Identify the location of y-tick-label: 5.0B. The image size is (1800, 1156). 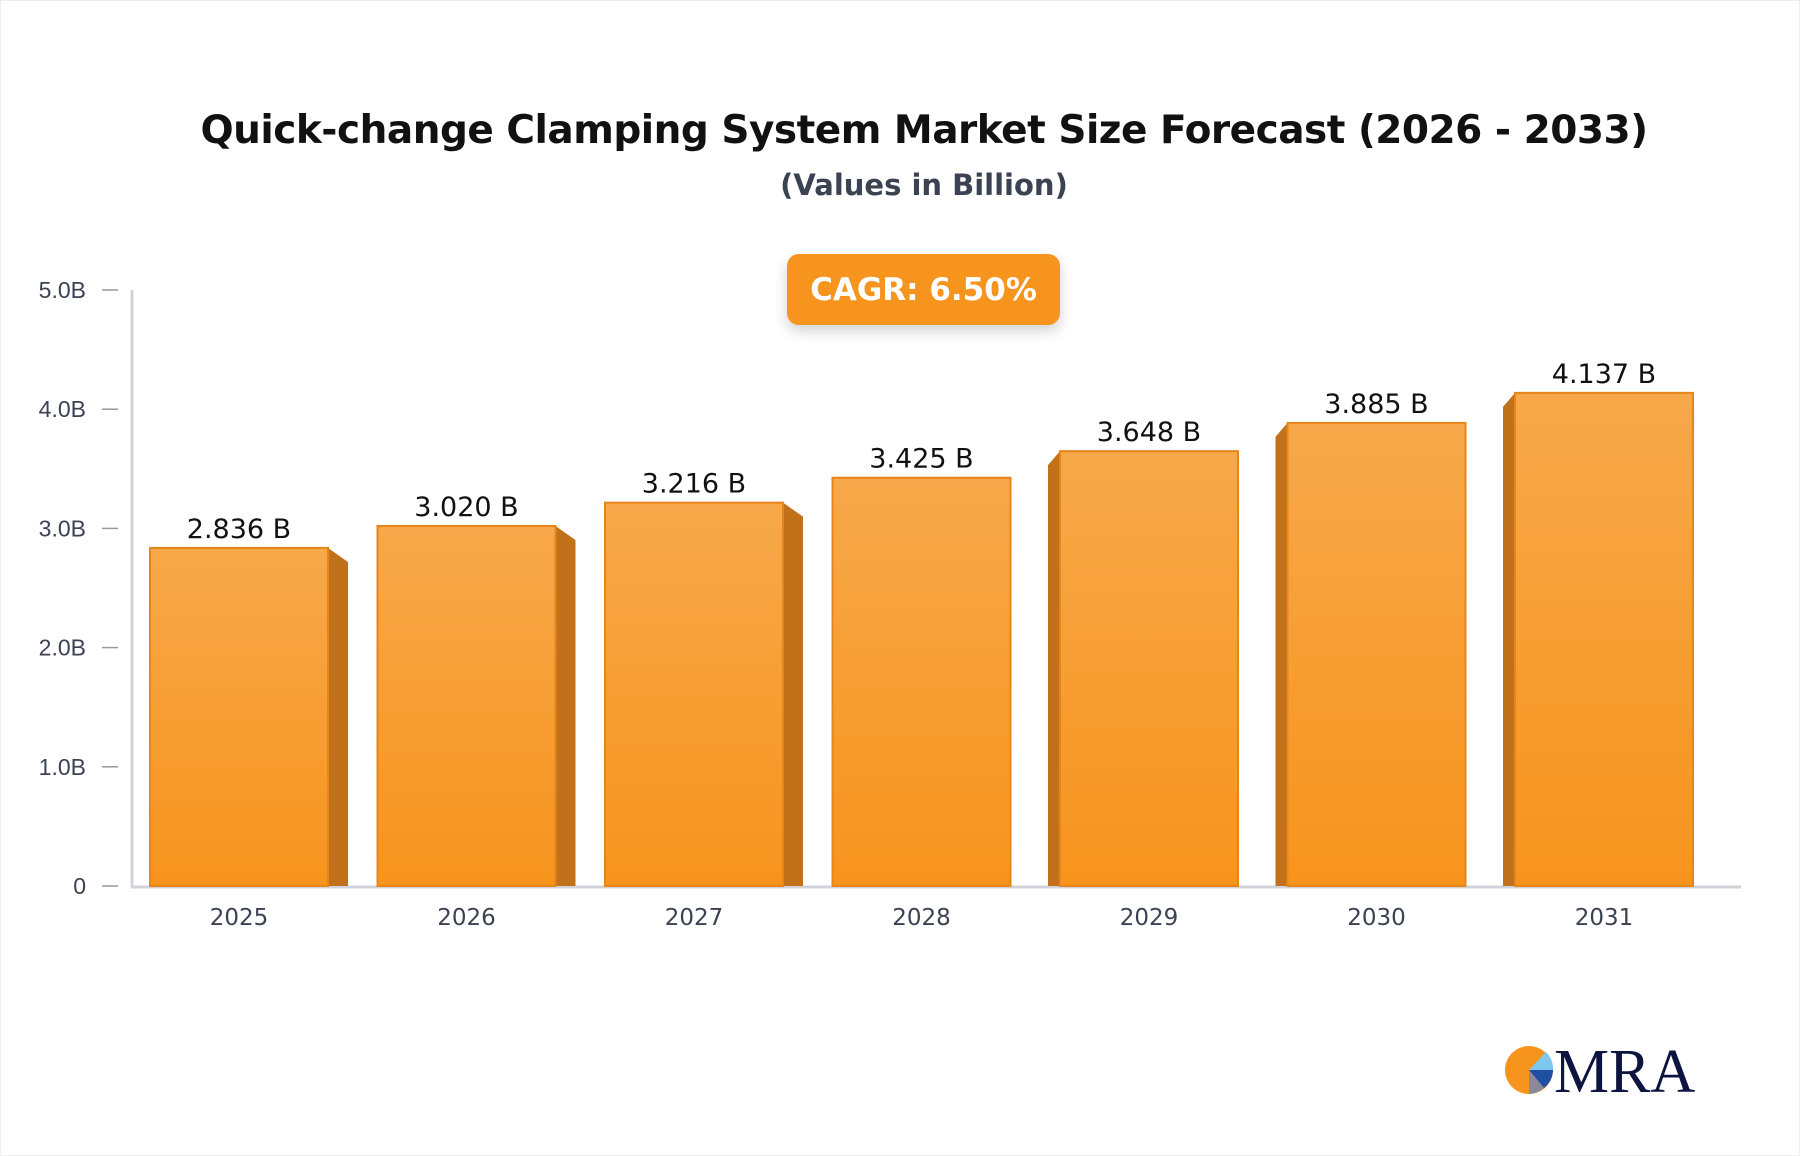
(62, 290).